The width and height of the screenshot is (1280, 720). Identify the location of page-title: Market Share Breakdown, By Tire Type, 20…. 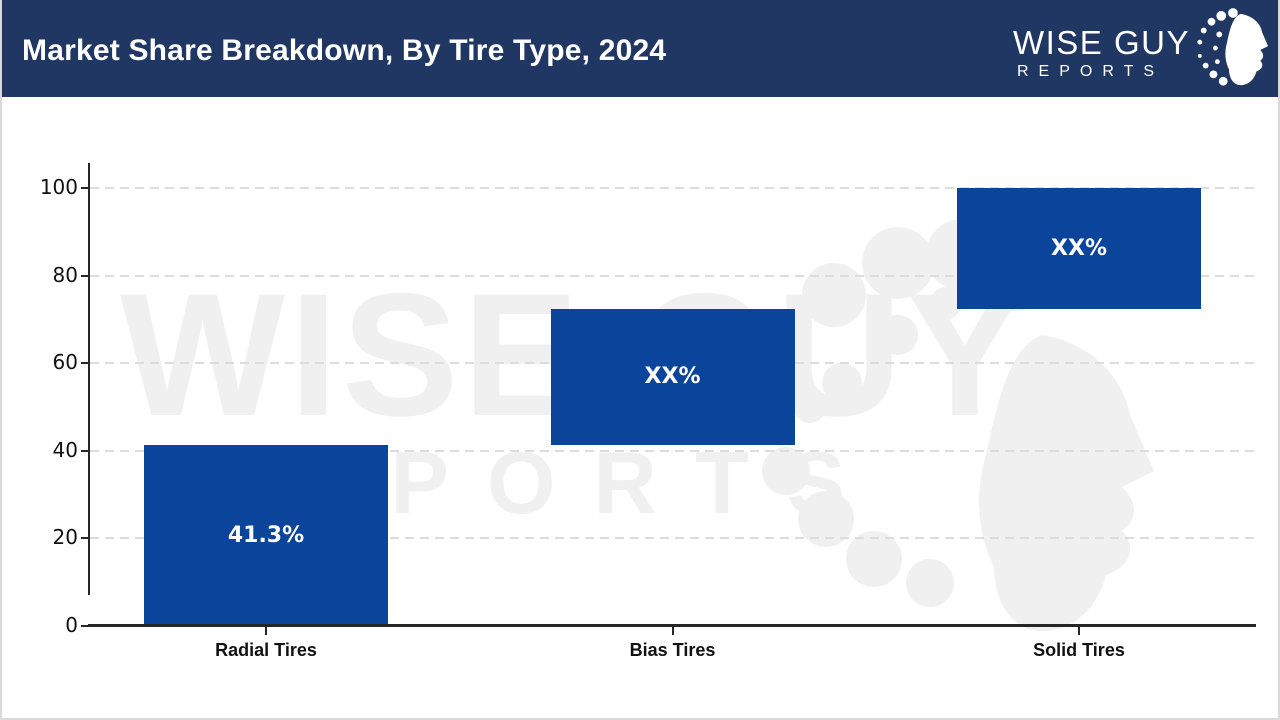
(344, 50).